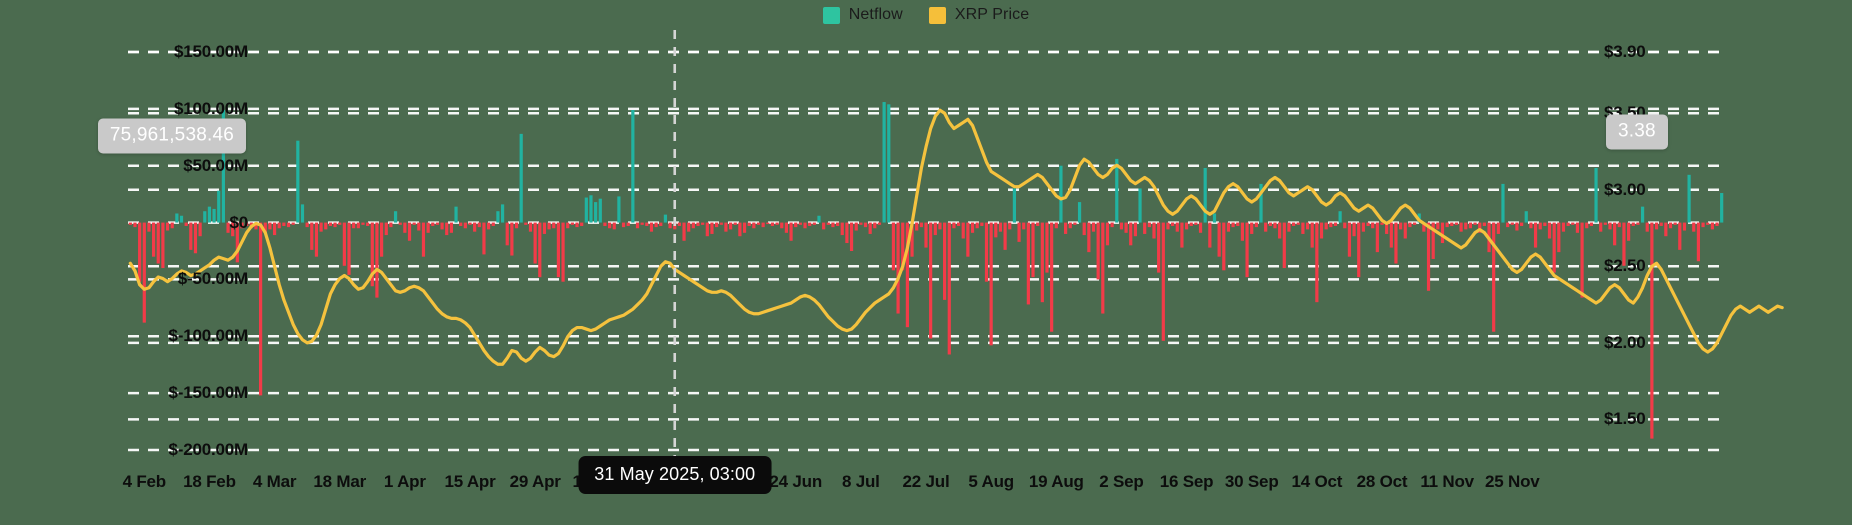  Describe the element at coordinates (210, 108) in the screenshot. I see `y-tick-left: $100.00M` at that location.